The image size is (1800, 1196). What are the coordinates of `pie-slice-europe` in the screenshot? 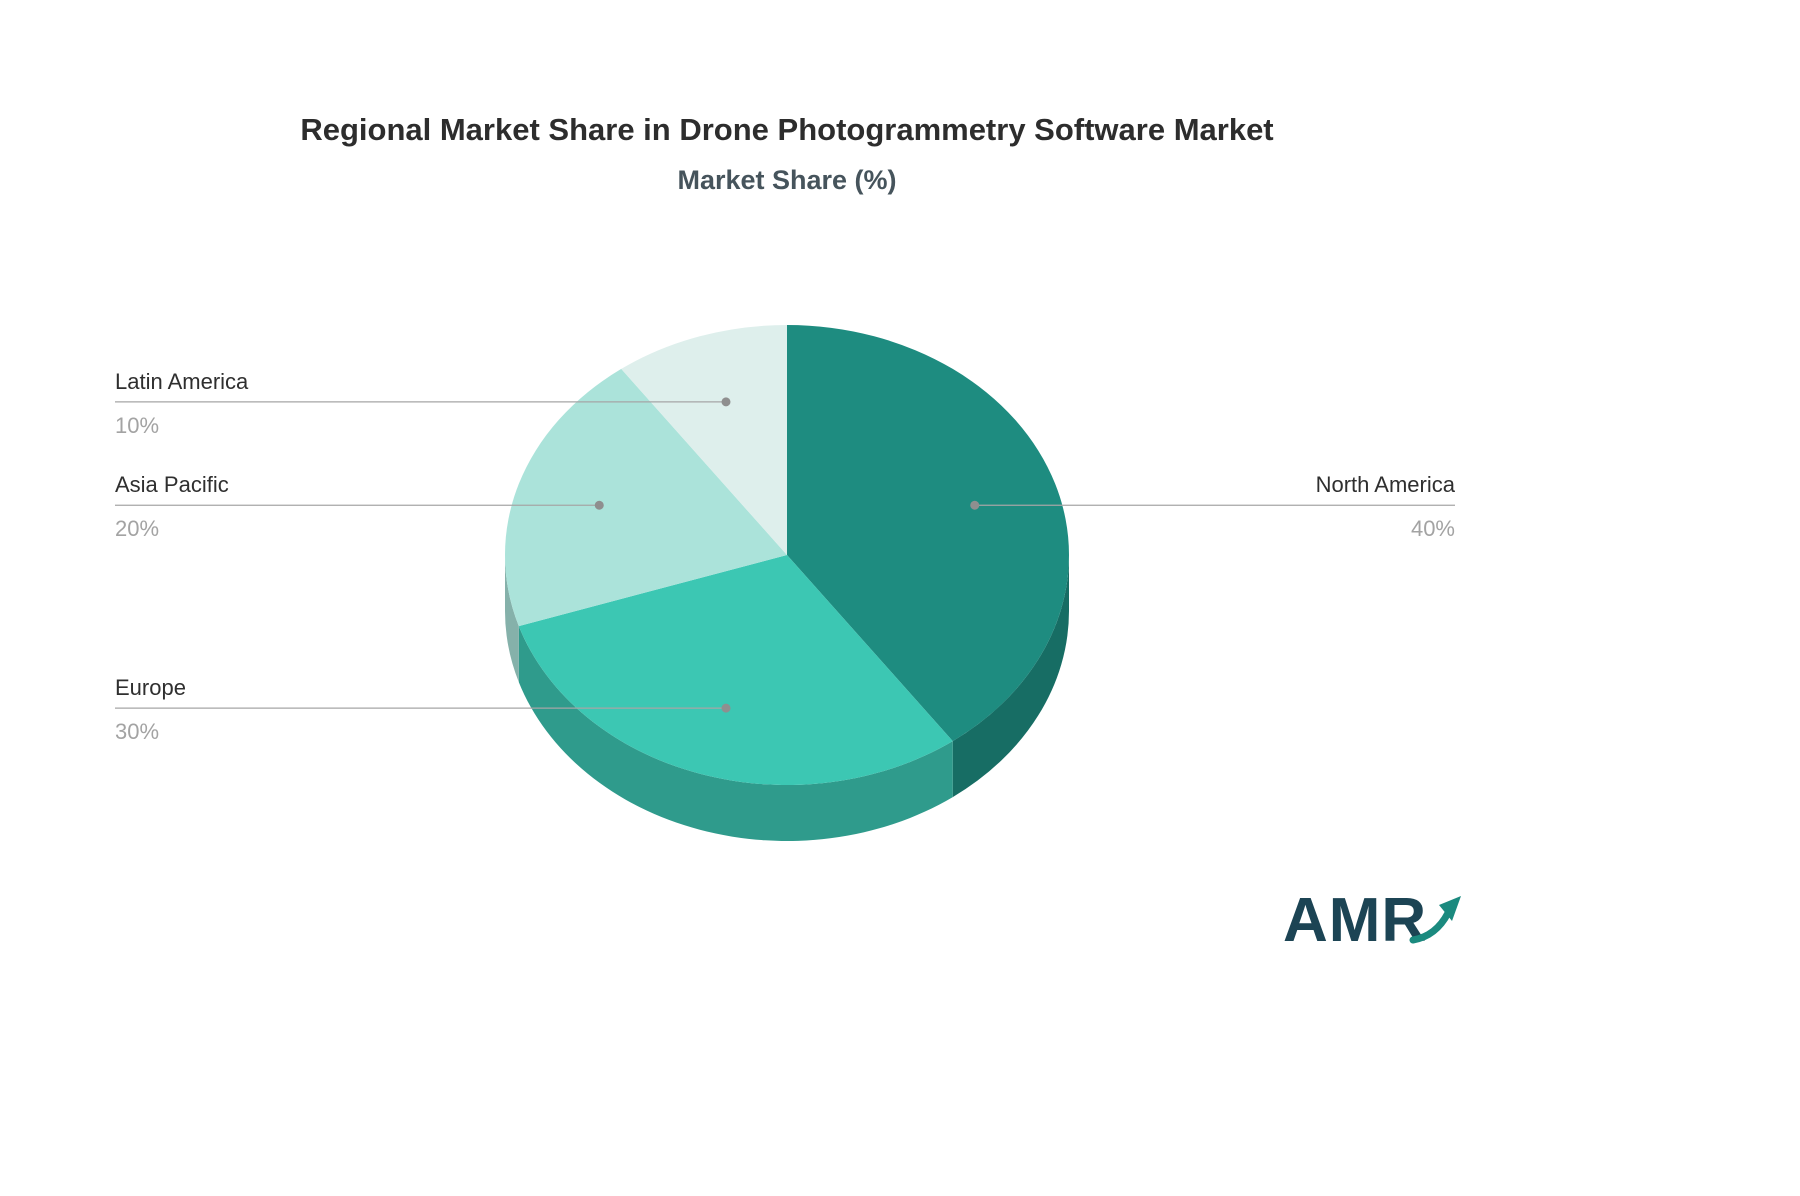 It's located at (735, 670).